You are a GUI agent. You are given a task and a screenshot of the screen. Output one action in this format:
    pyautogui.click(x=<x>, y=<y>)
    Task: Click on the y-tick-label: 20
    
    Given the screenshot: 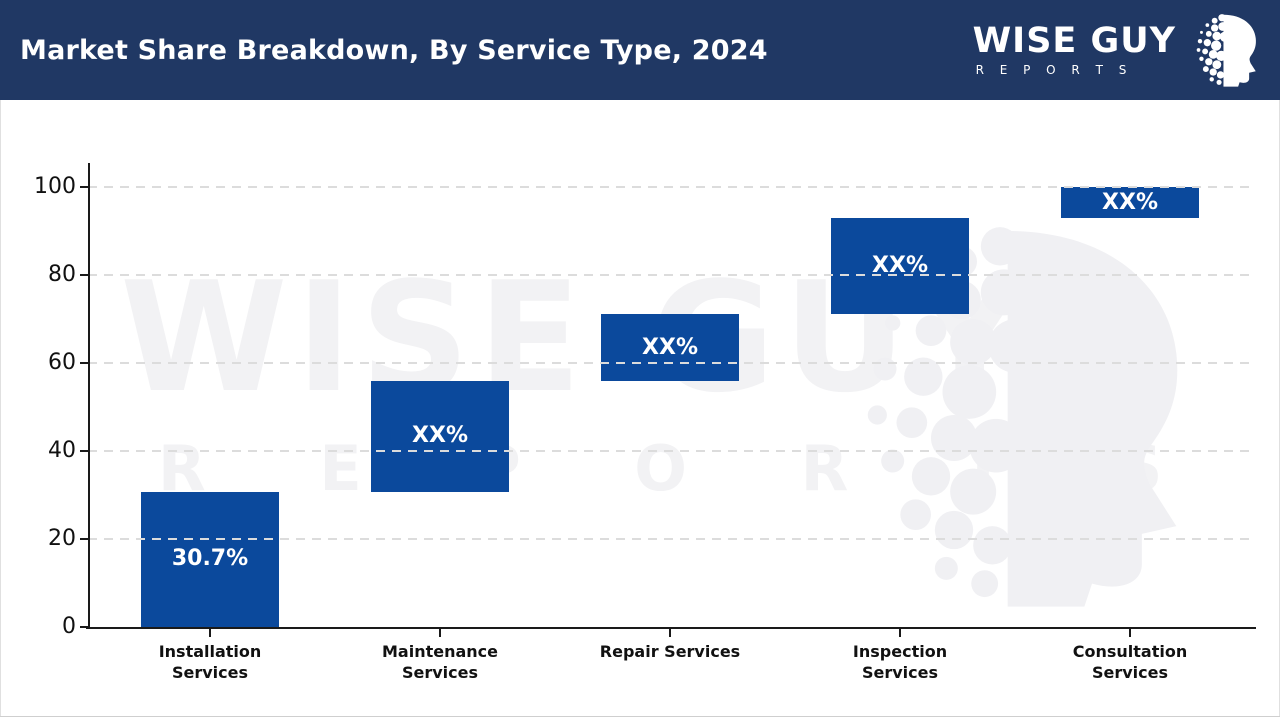 What is the action you would take?
    pyautogui.click(x=62, y=538)
    